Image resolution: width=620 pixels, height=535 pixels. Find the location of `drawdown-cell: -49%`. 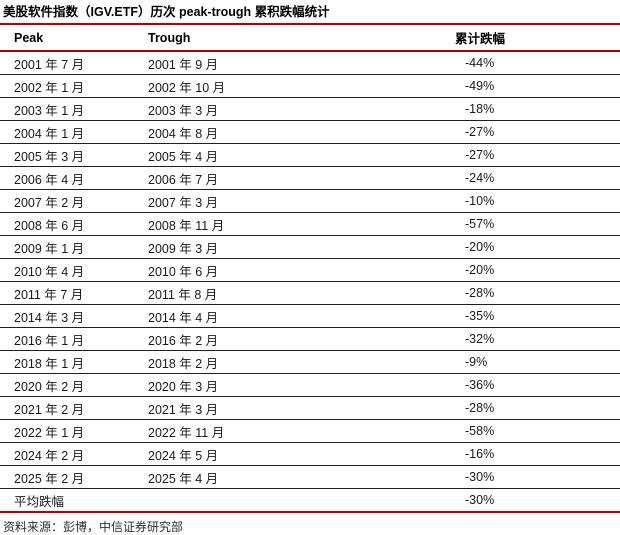

drawdown-cell: -49% is located at coordinates (530, 86).